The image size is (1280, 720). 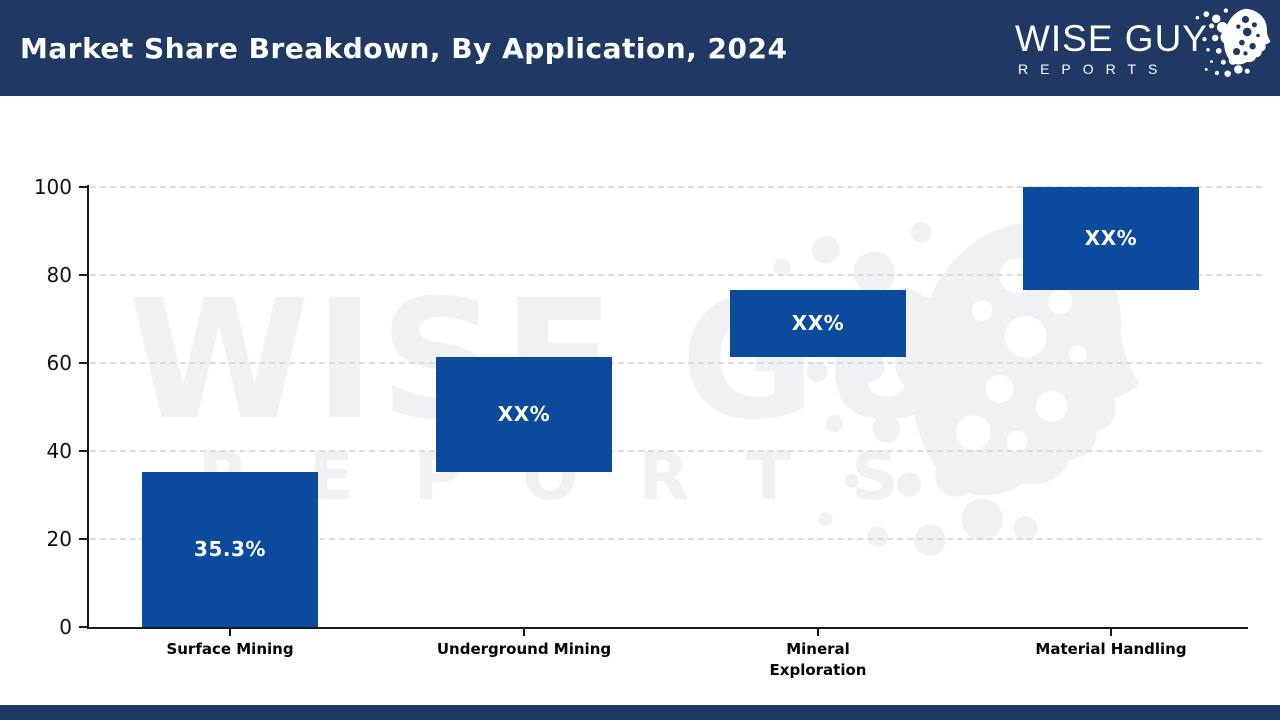 I want to click on wiseguy-logo: WISE GUY REPORTS, so click(x=1144, y=48).